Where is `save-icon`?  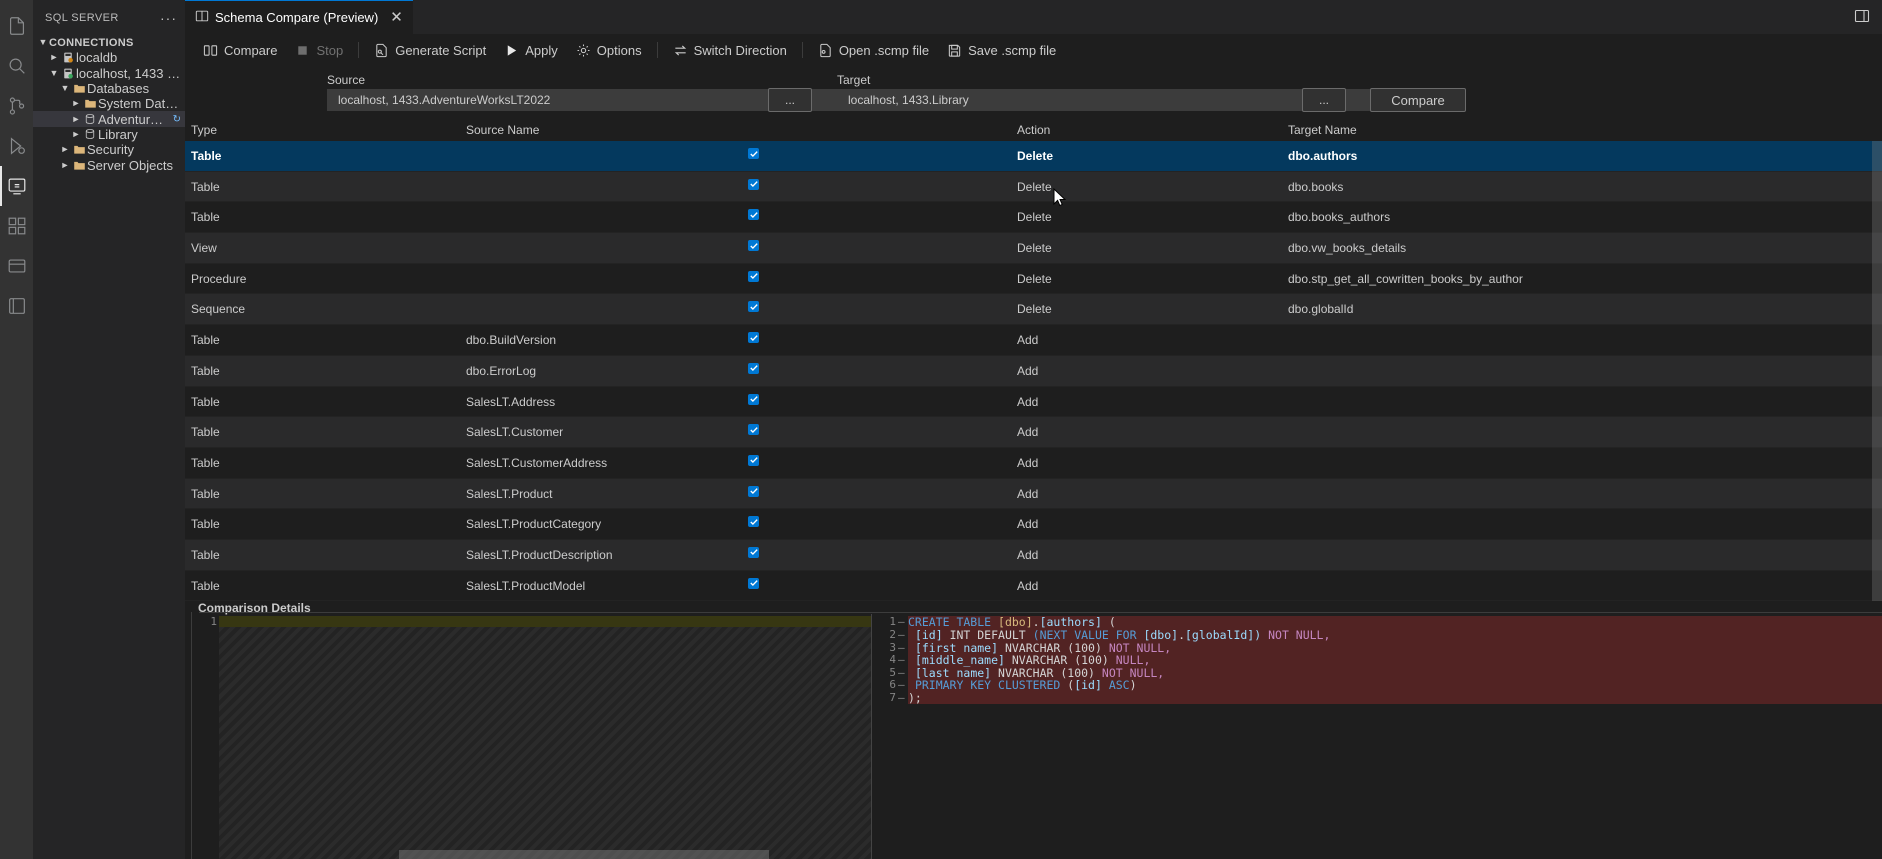 save-icon is located at coordinates (954, 50).